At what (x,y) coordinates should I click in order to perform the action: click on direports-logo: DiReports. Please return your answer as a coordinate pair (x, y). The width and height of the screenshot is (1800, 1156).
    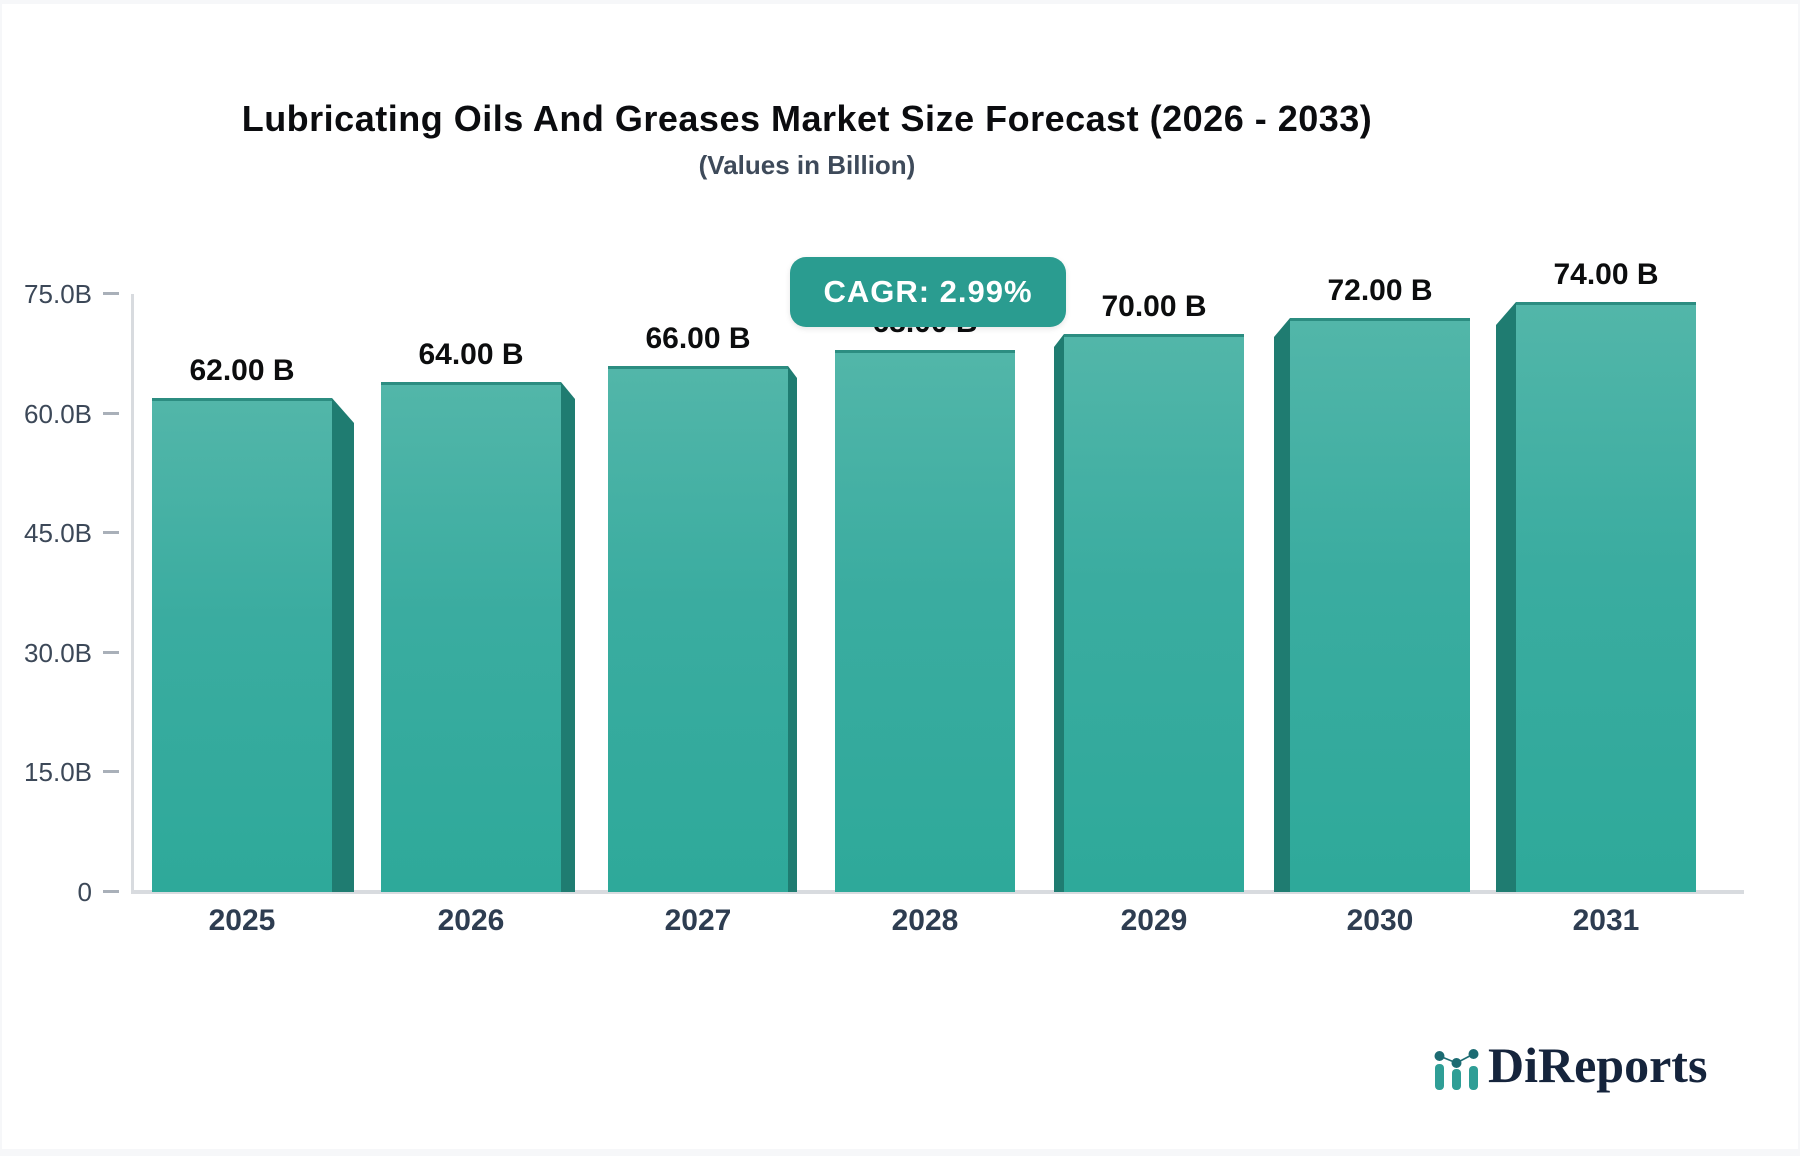
    Looking at the image, I should click on (1597, 1074).